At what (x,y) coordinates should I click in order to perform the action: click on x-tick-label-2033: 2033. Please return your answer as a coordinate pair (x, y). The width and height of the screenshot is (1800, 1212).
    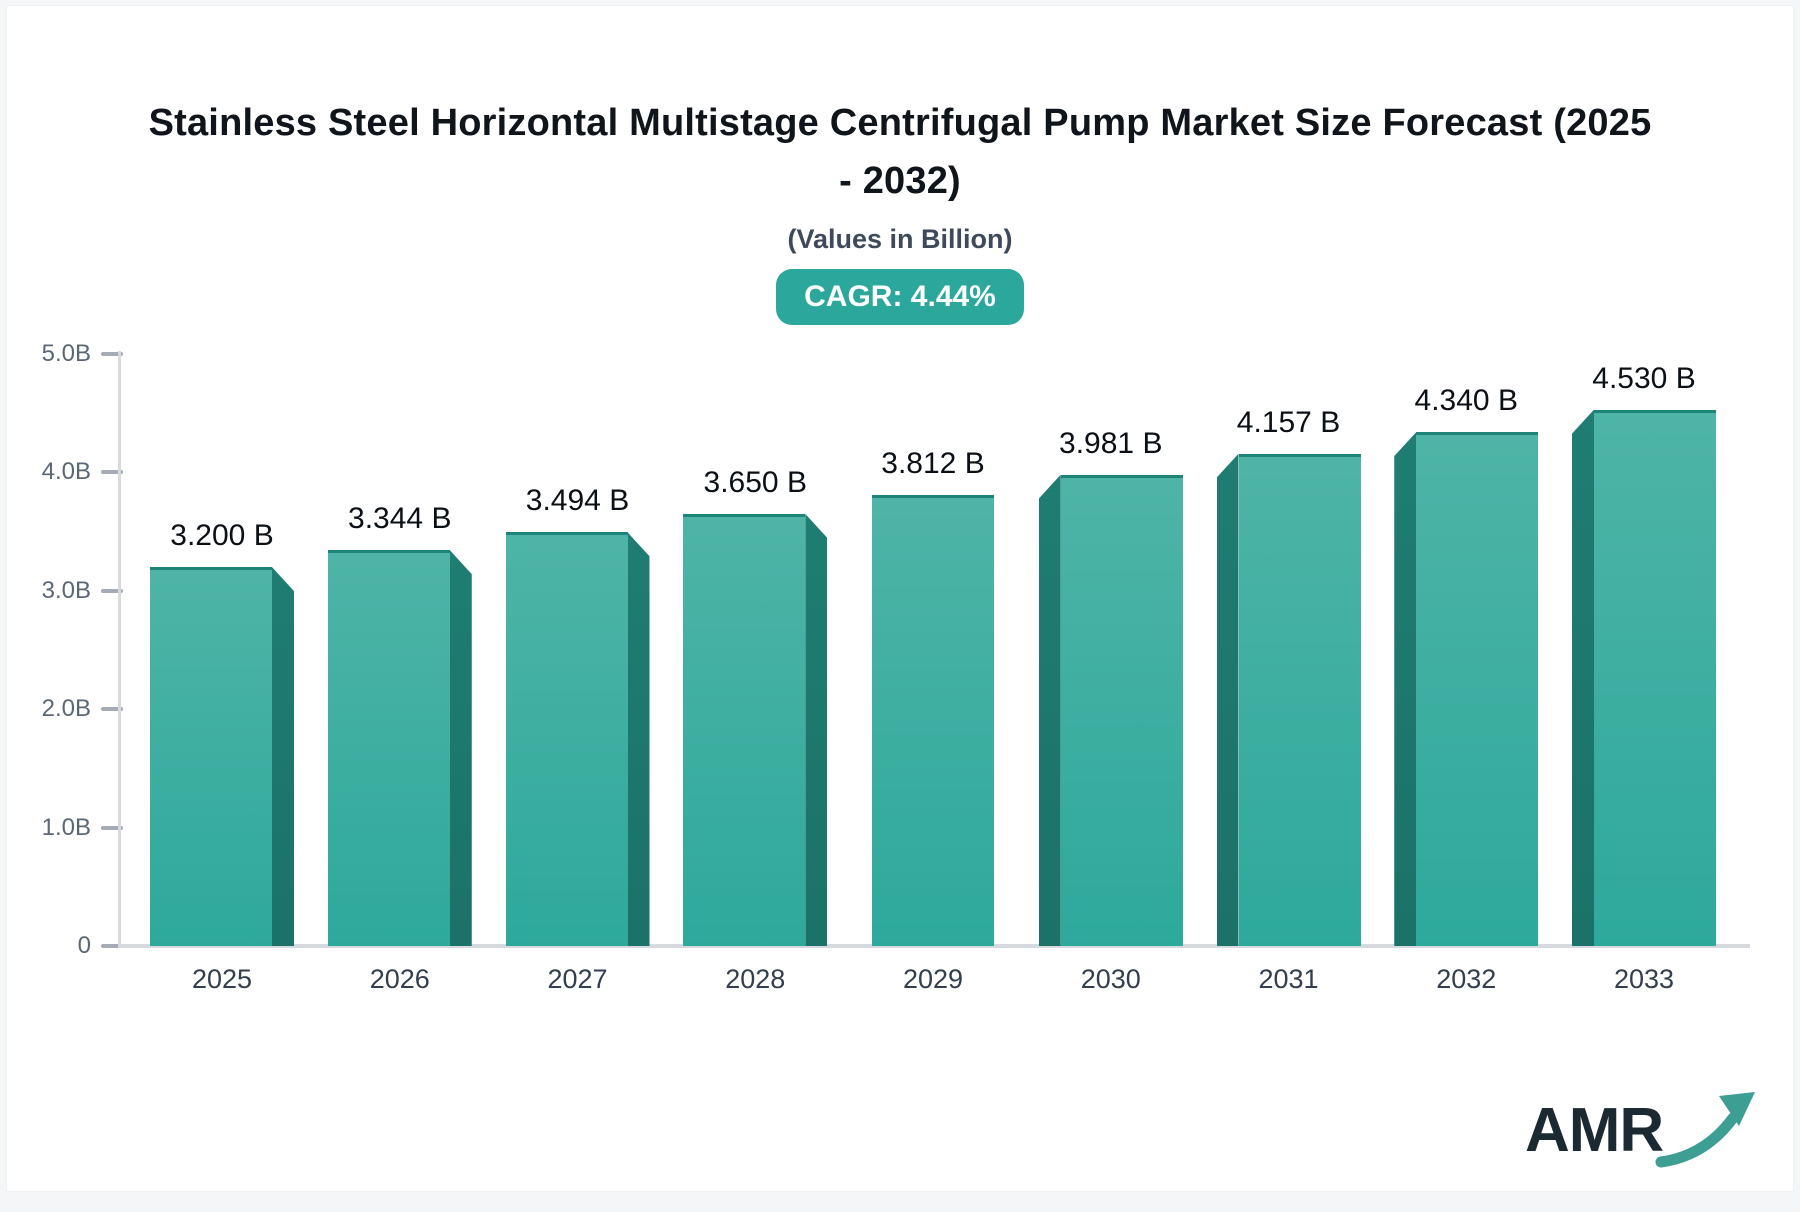
    Looking at the image, I should click on (1644, 979).